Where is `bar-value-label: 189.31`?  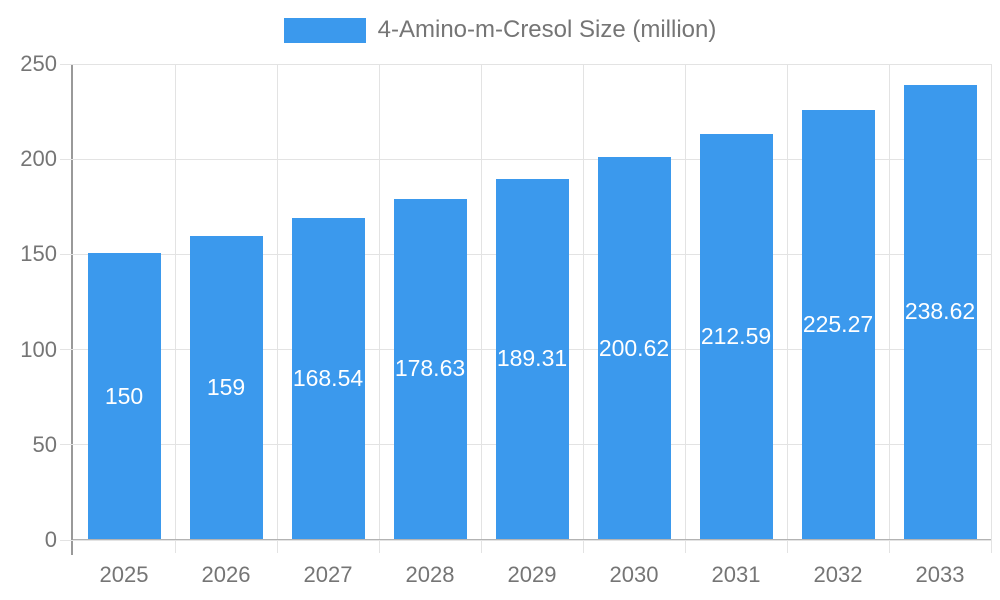 bar-value-label: 189.31 is located at coordinates (532, 358).